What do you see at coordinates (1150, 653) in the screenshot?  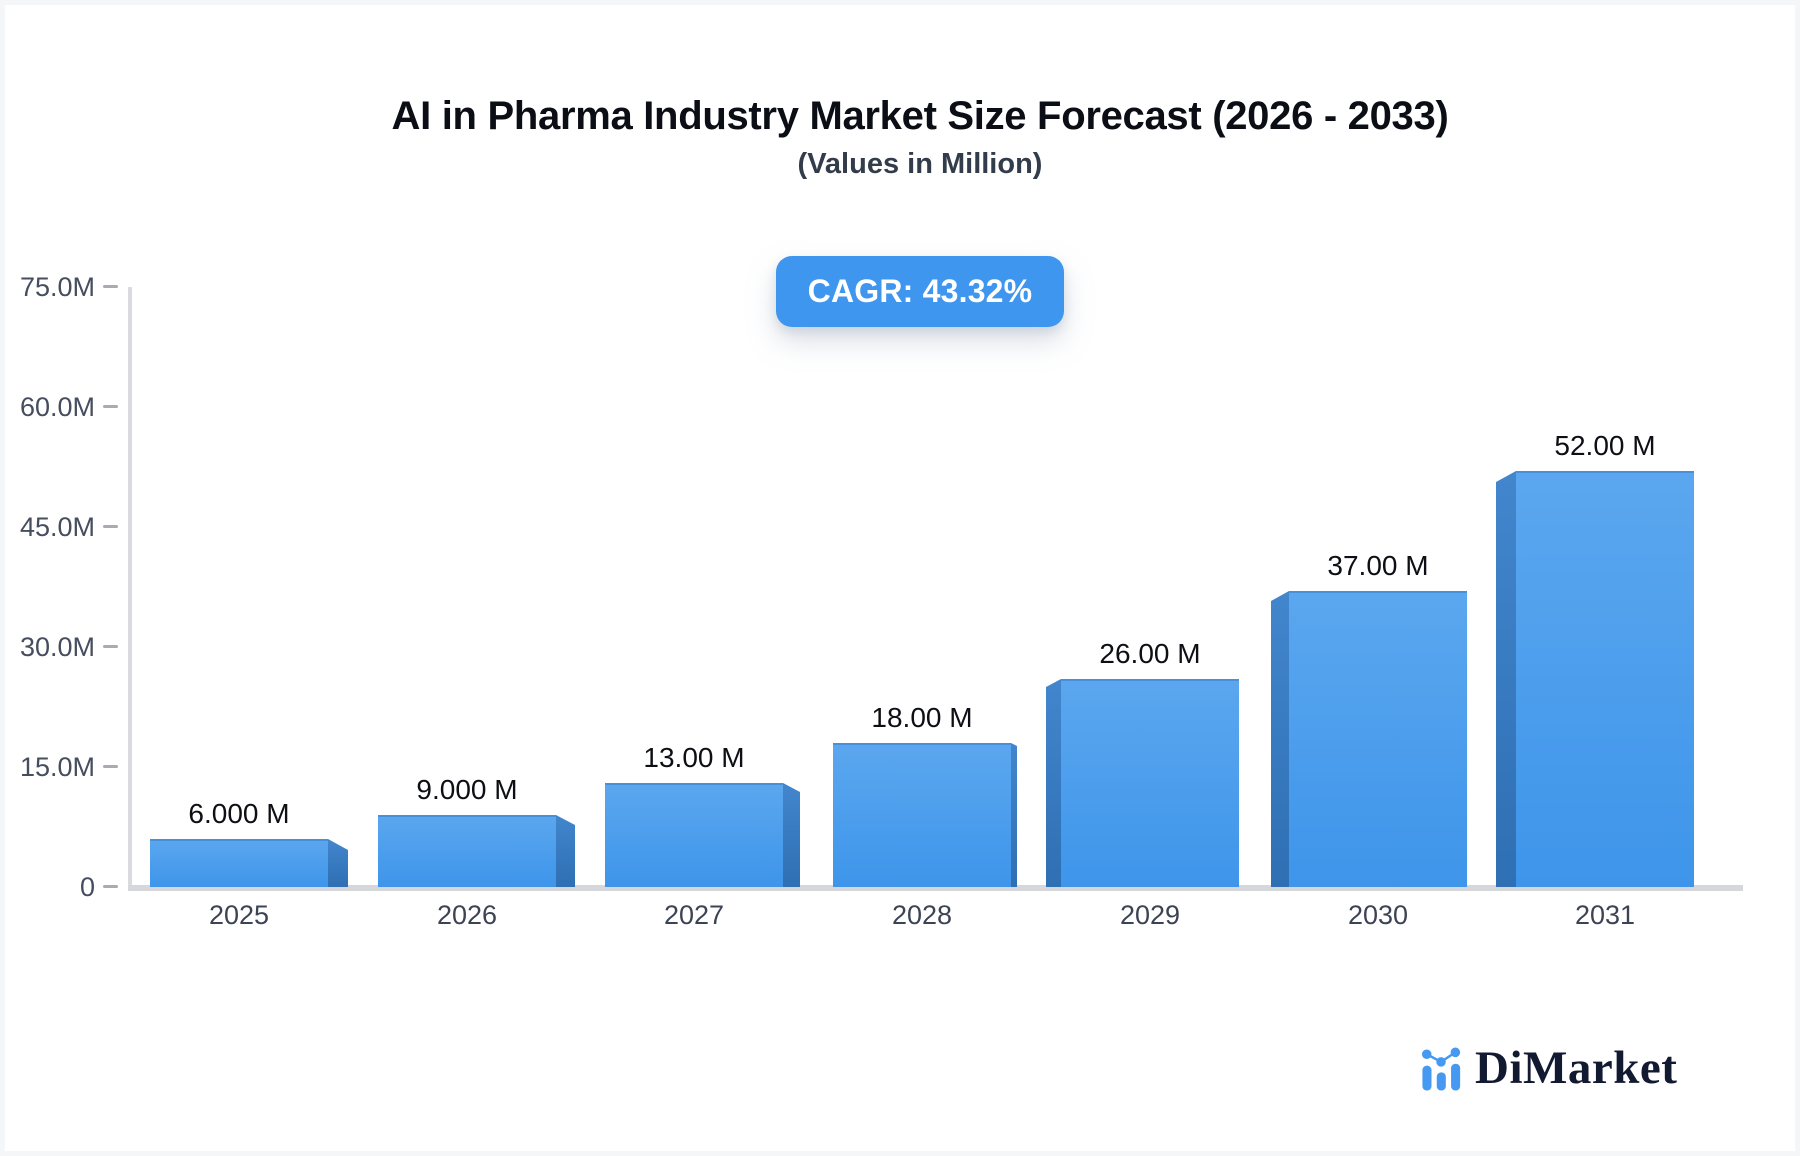 I see `bar-value-label: 26.00 M` at bounding box center [1150, 653].